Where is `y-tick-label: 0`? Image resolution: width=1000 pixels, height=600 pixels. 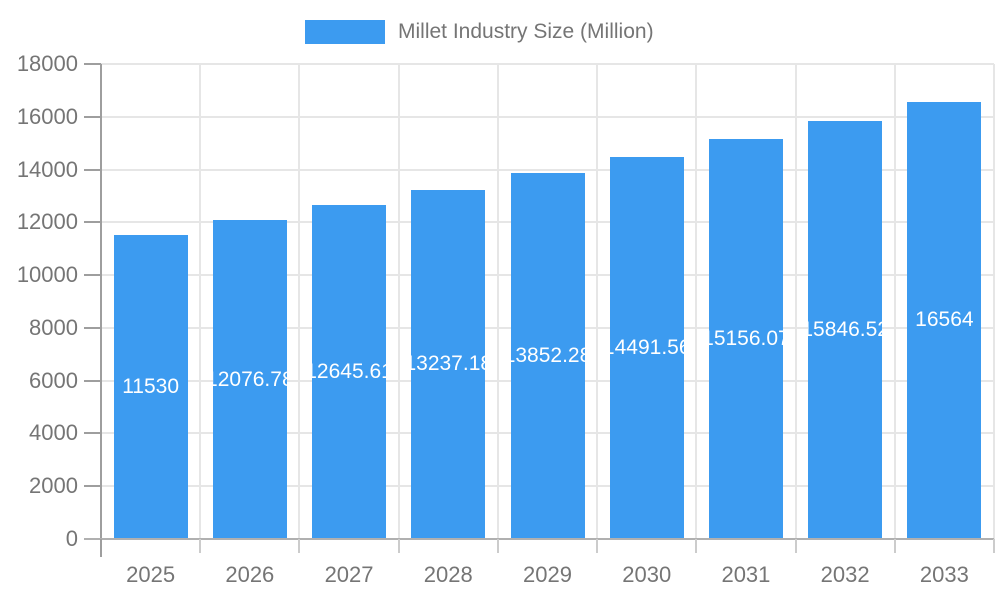
y-tick-label: 0 is located at coordinates (71, 538).